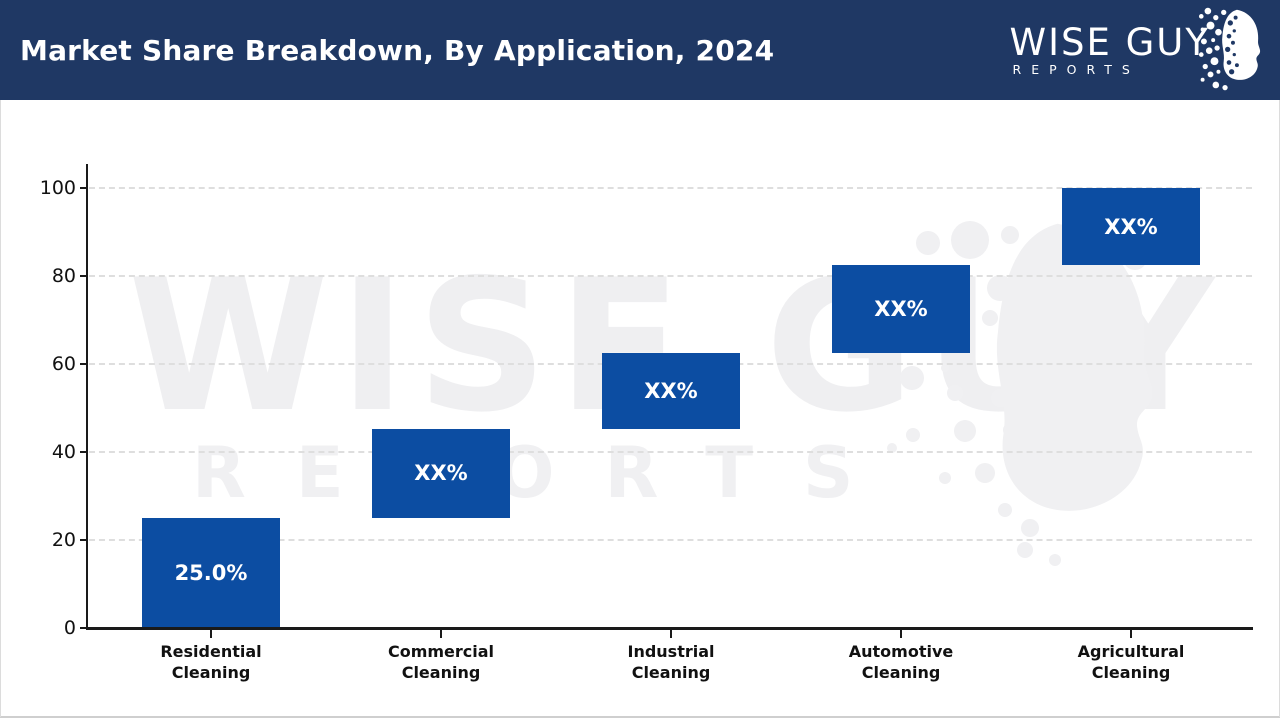  What do you see at coordinates (63, 540) in the screenshot?
I see `y-tick-label-20: 20` at bounding box center [63, 540].